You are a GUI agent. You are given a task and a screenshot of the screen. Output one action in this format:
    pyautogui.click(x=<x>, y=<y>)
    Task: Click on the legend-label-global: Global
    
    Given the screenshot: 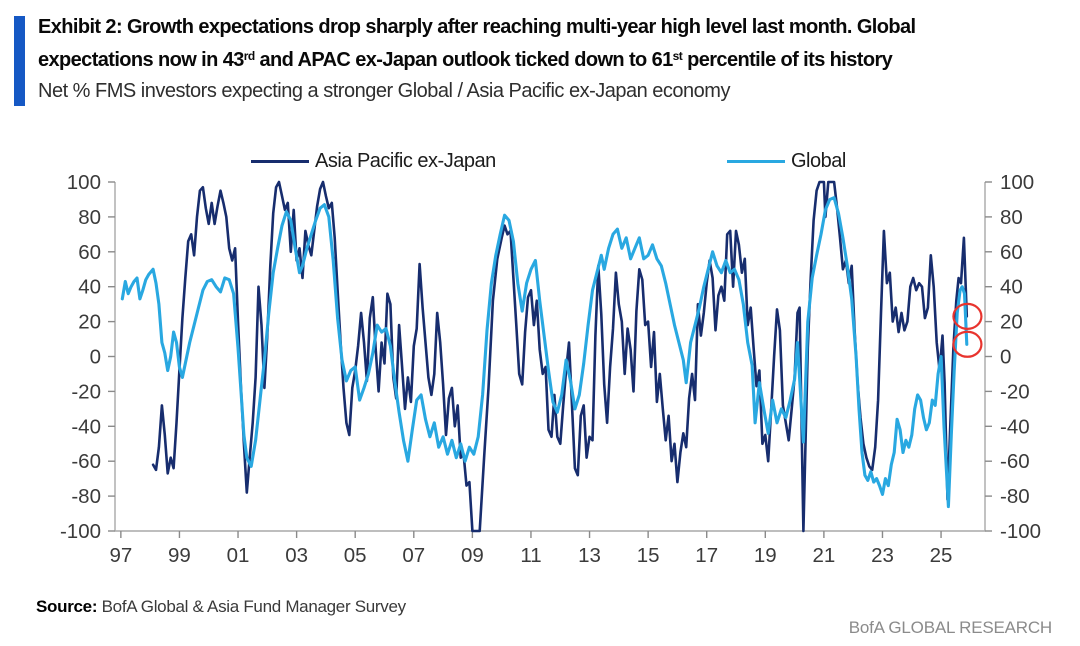 What is the action you would take?
    pyautogui.click(x=818, y=161)
    